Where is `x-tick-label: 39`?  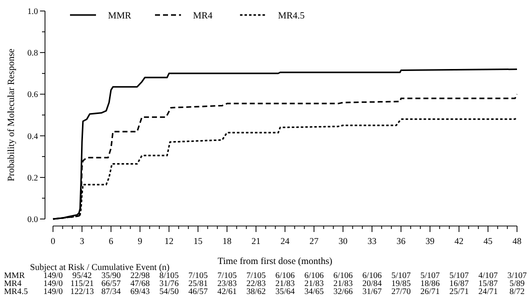 x-tick-label: 39 is located at coordinates (430, 241).